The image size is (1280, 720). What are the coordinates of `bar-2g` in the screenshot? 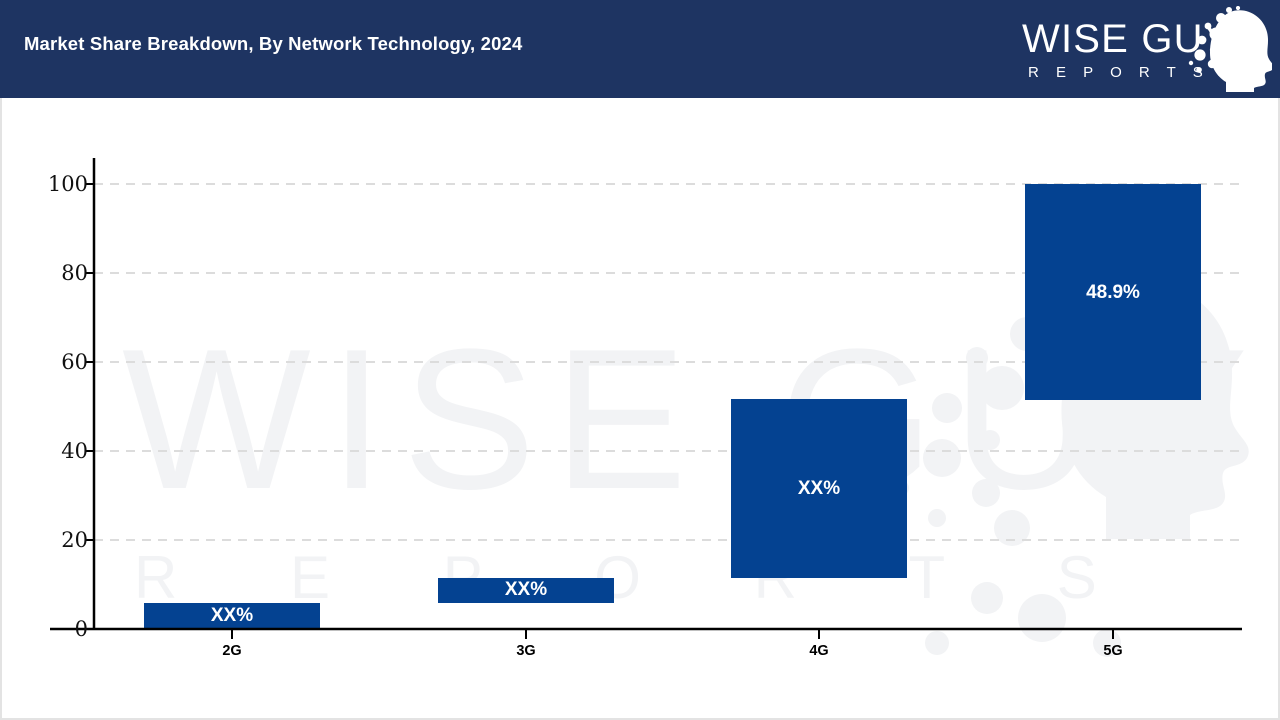 It's located at (232, 616).